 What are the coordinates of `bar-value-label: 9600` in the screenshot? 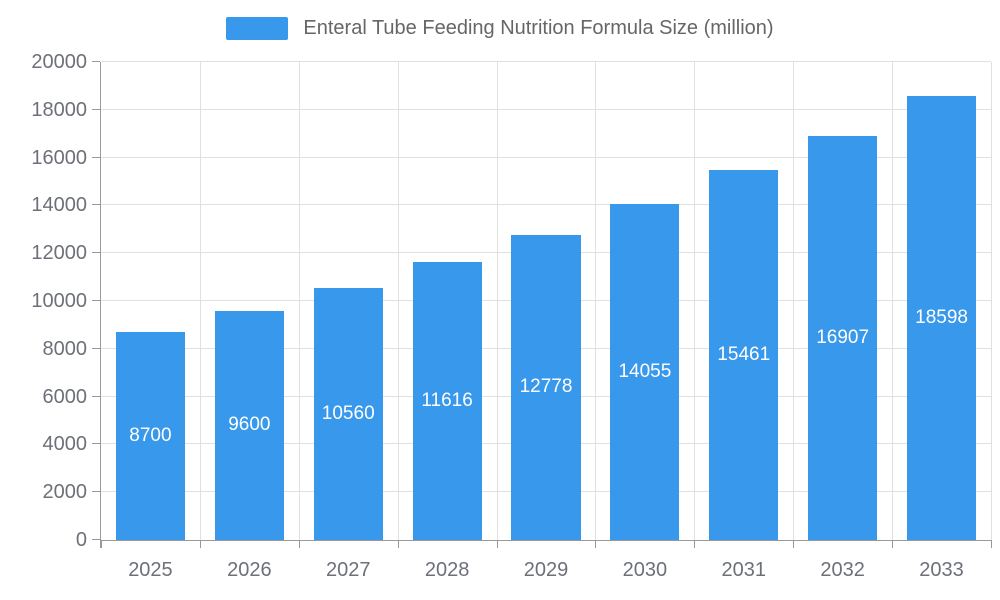 It's located at (249, 425).